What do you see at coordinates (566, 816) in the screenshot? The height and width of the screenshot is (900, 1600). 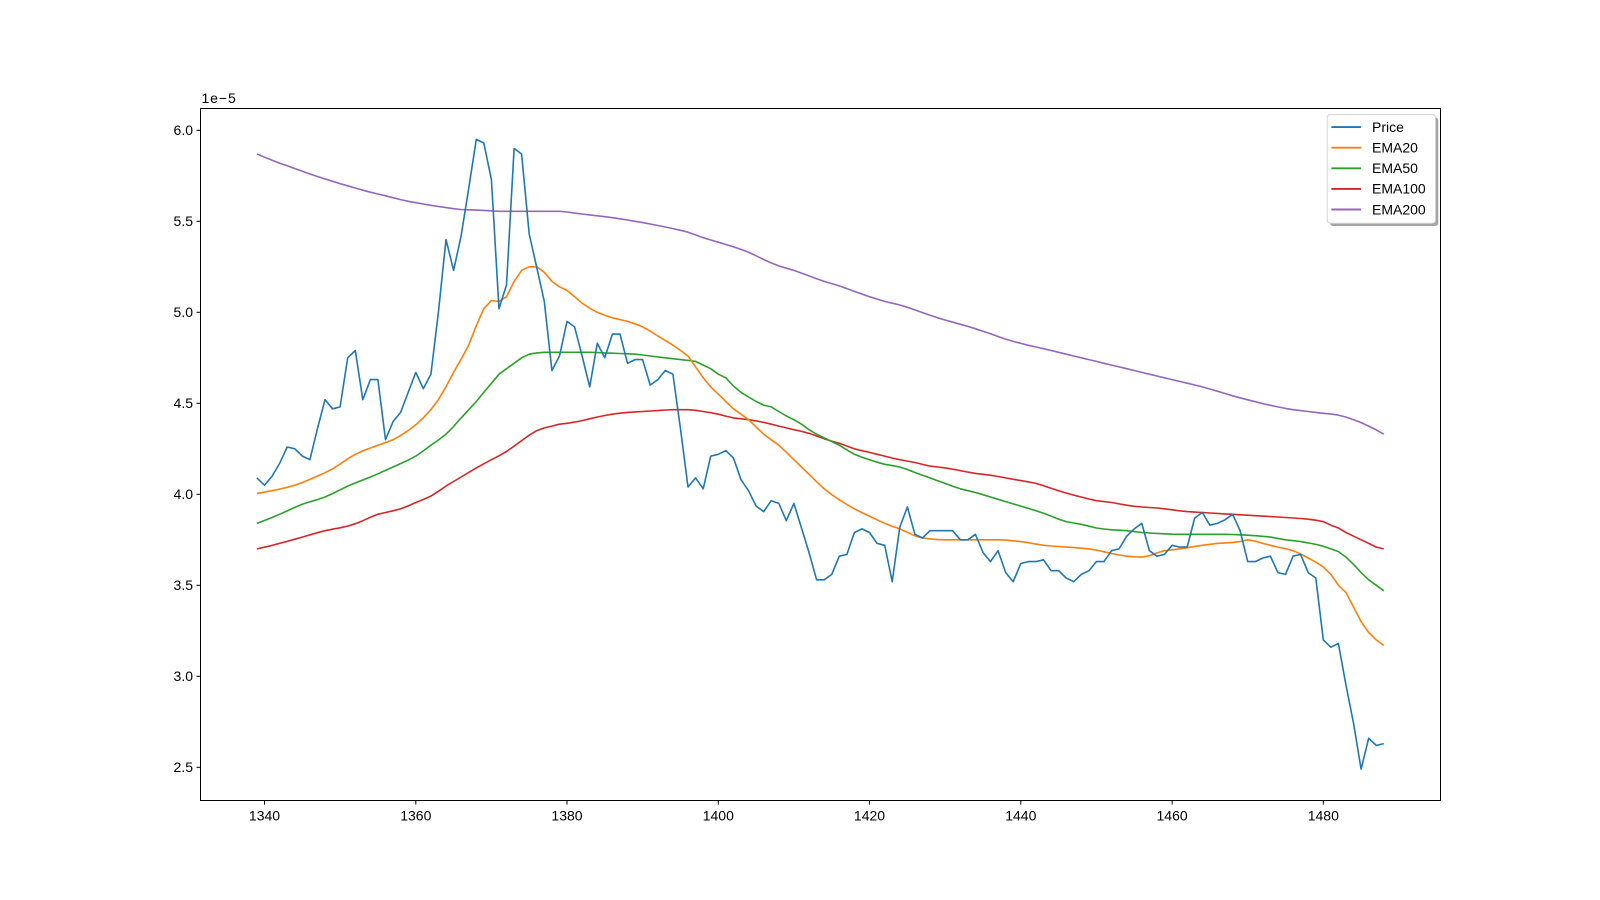 I see `svg-text: 1380` at bounding box center [566, 816].